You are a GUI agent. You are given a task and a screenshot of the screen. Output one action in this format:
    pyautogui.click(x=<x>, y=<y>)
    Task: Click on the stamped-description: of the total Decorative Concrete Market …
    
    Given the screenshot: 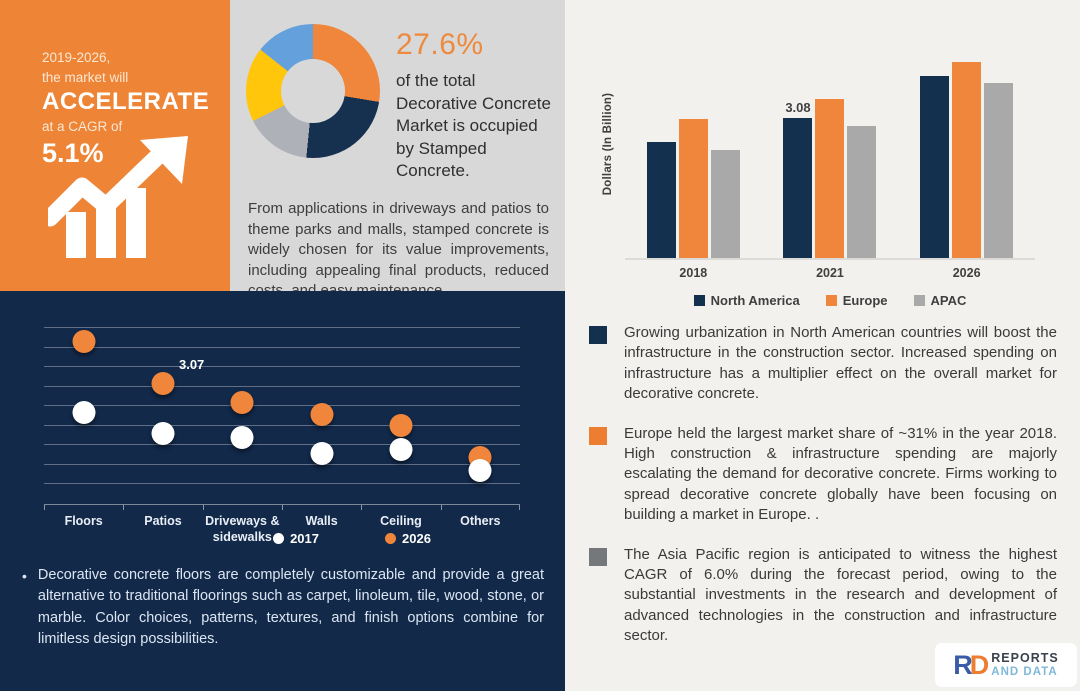 What is the action you would take?
    pyautogui.click(x=473, y=126)
    